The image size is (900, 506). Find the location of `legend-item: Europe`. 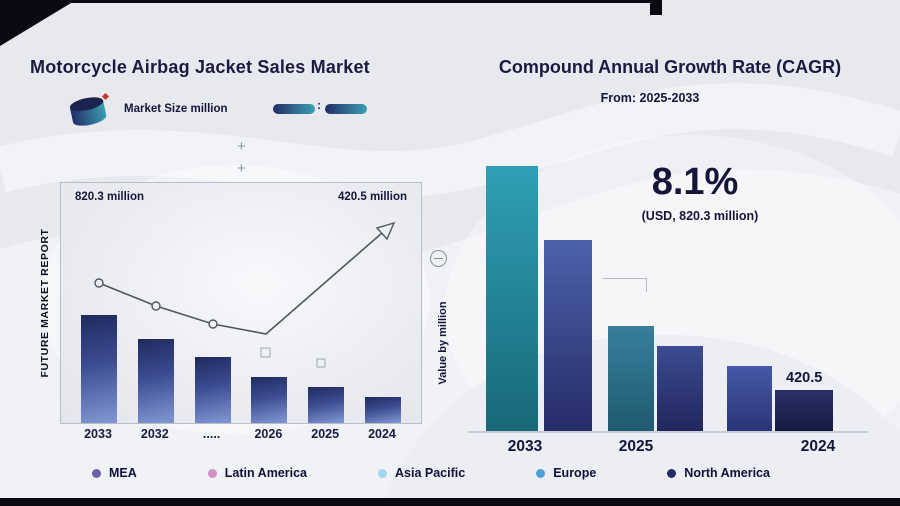

legend-item: Europe is located at coordinates (566, 473).